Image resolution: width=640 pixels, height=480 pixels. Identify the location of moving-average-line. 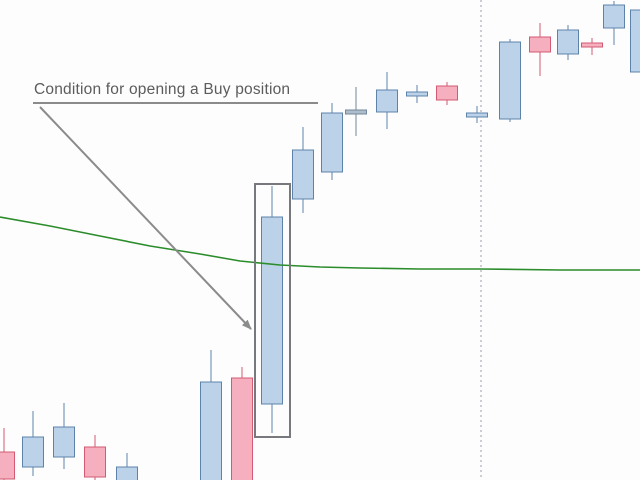
(320, 243).